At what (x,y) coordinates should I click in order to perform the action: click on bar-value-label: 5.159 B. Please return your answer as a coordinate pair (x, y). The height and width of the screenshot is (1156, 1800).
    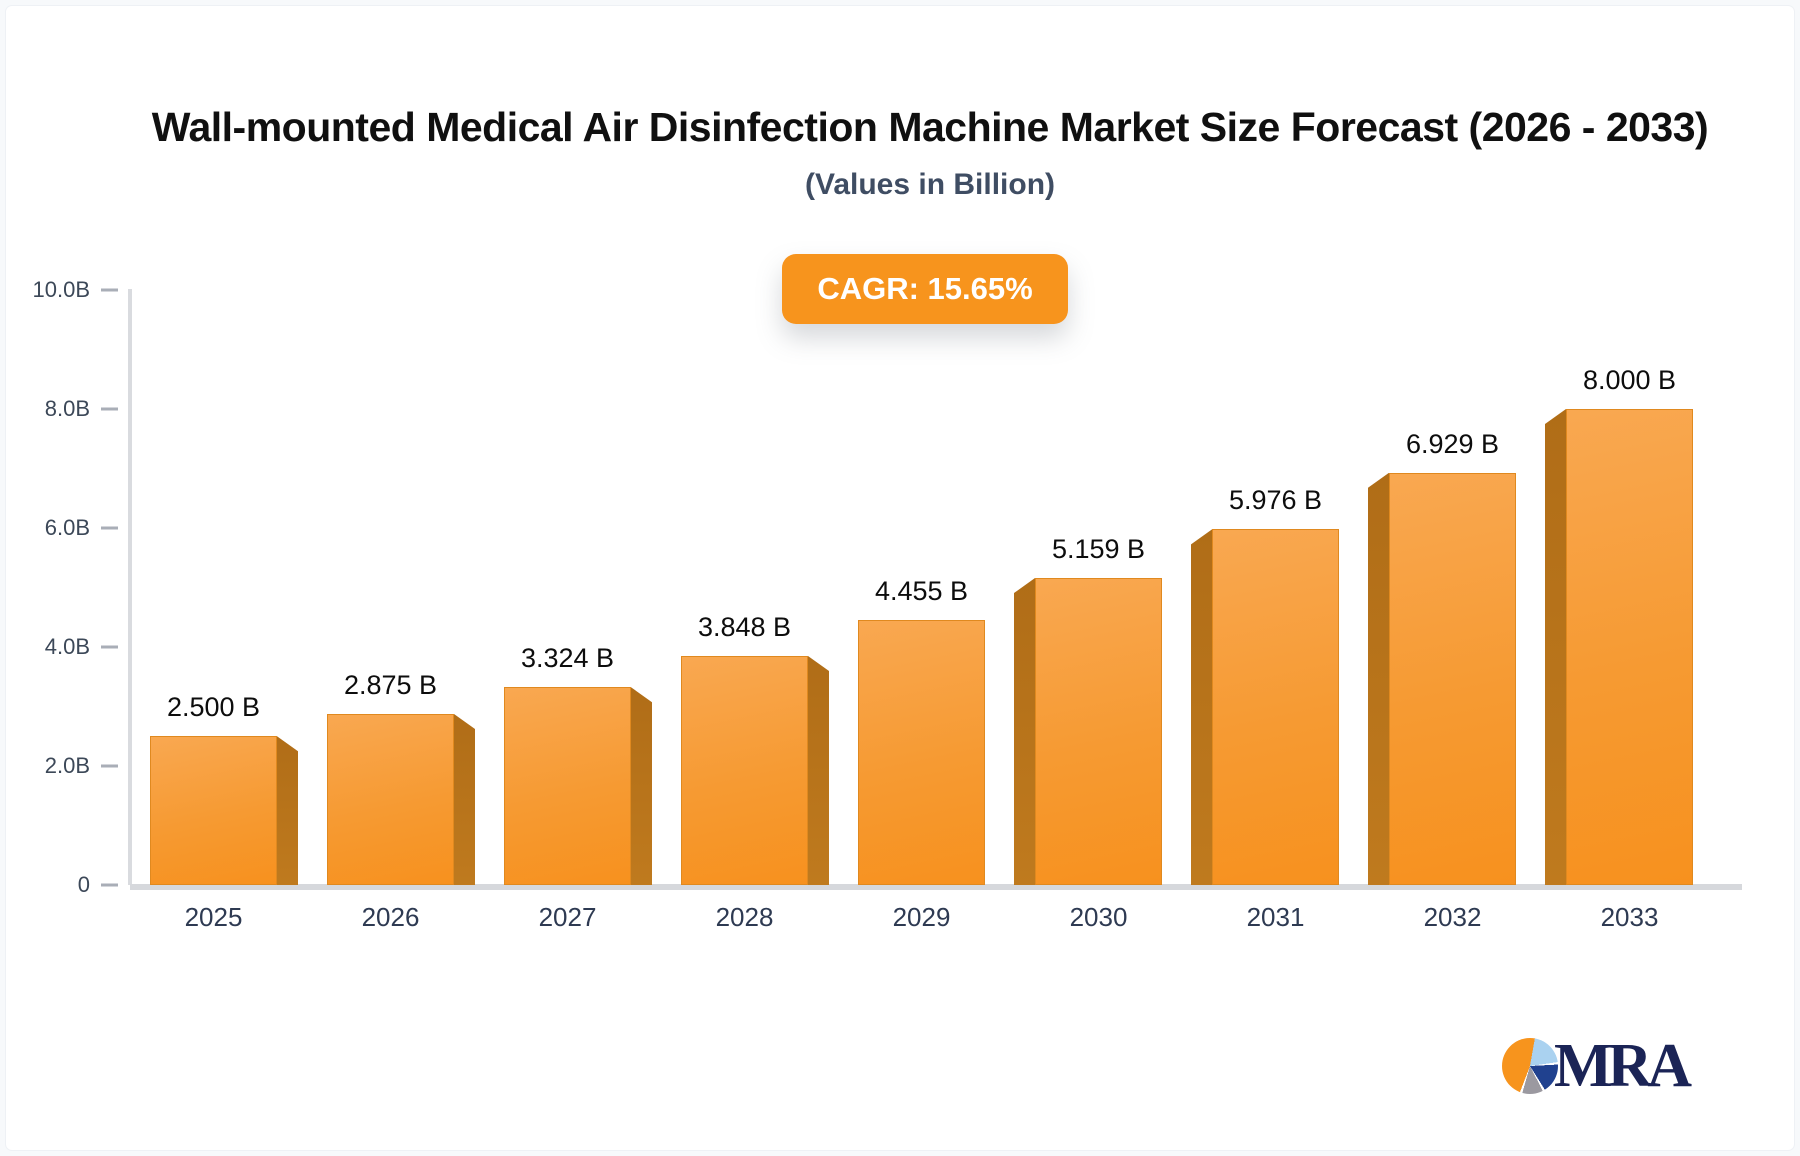
    Looking at the image, I should click on (1098, 549).